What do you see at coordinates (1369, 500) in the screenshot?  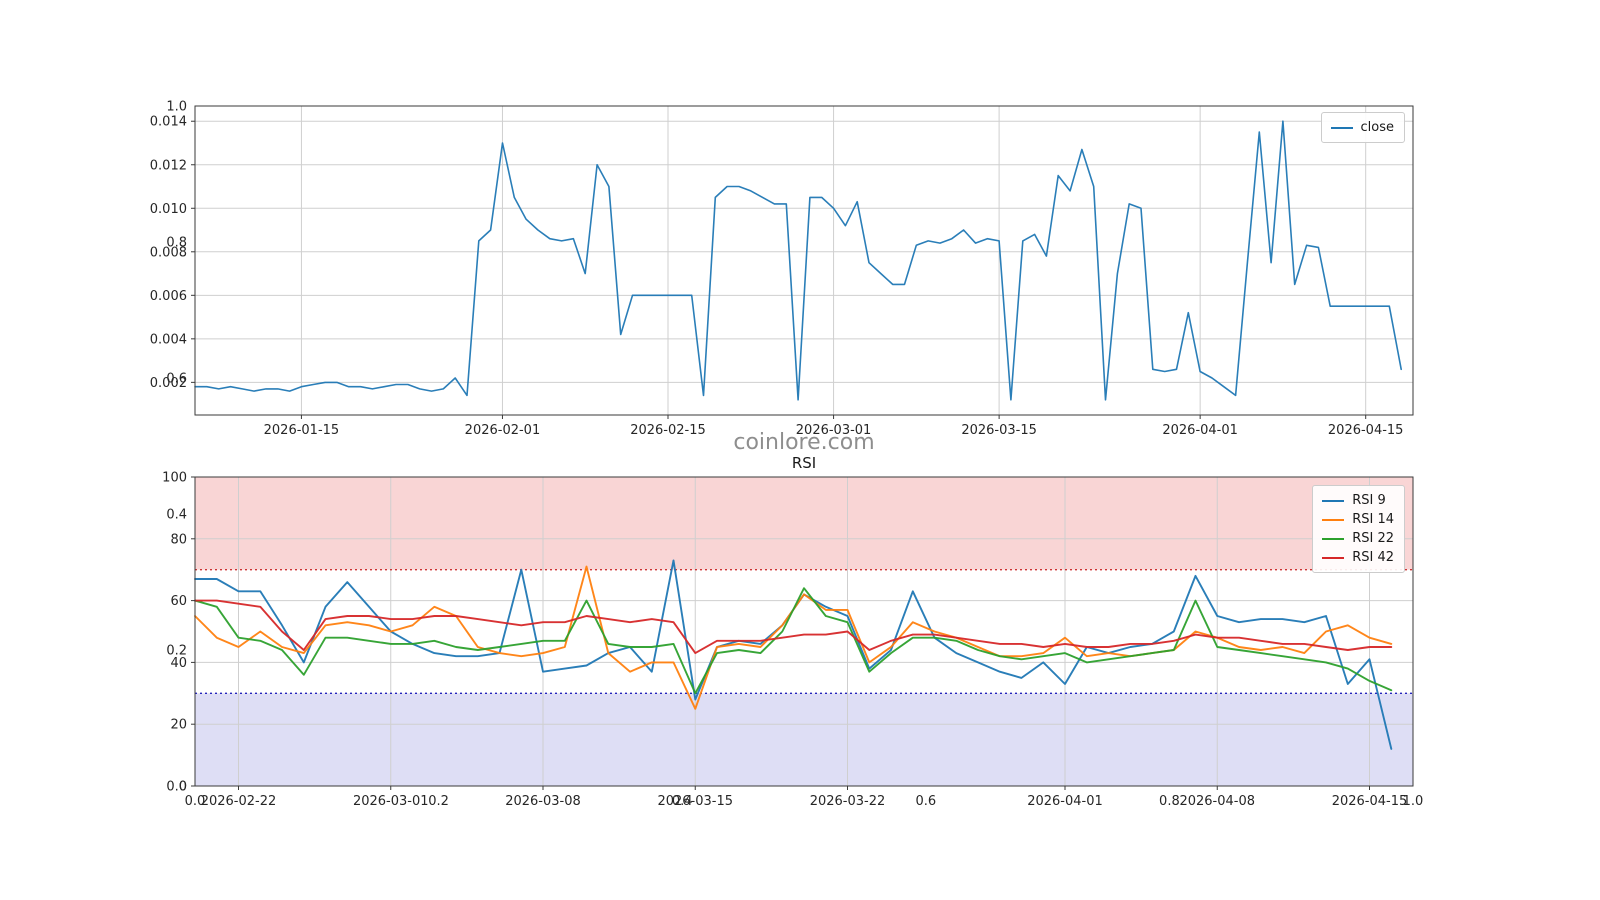 I see `legend-label-rsi-9: RSI 9` at bounding box center [1369, 500].